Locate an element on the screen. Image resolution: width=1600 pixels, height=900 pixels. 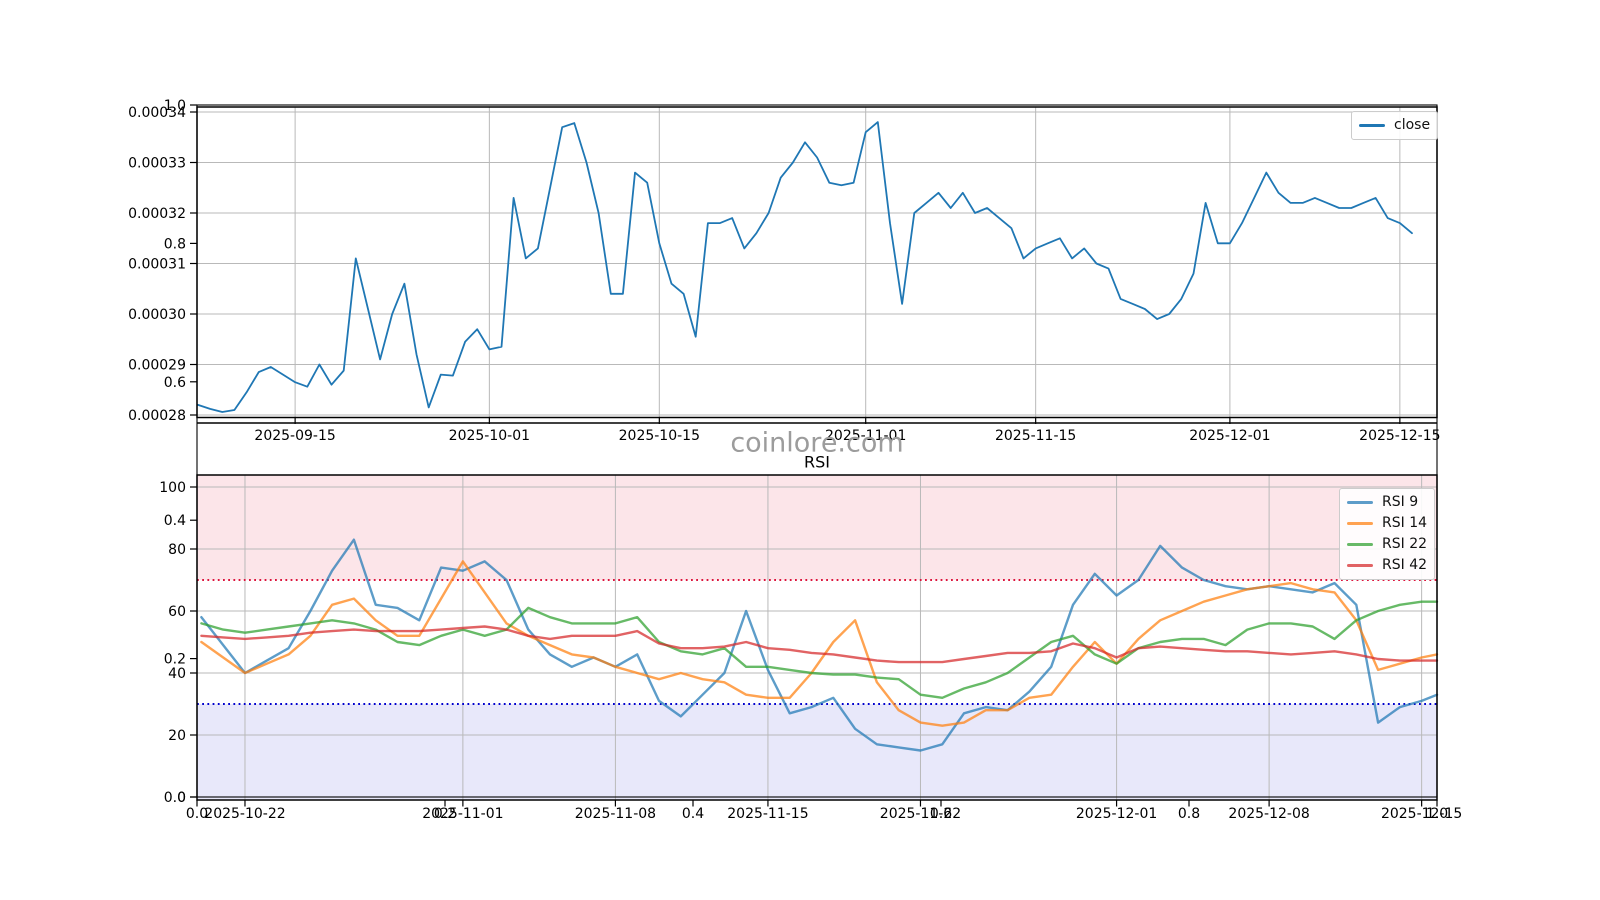
rsi-y-tick-label: 40 is located at coordinates (177, 674).